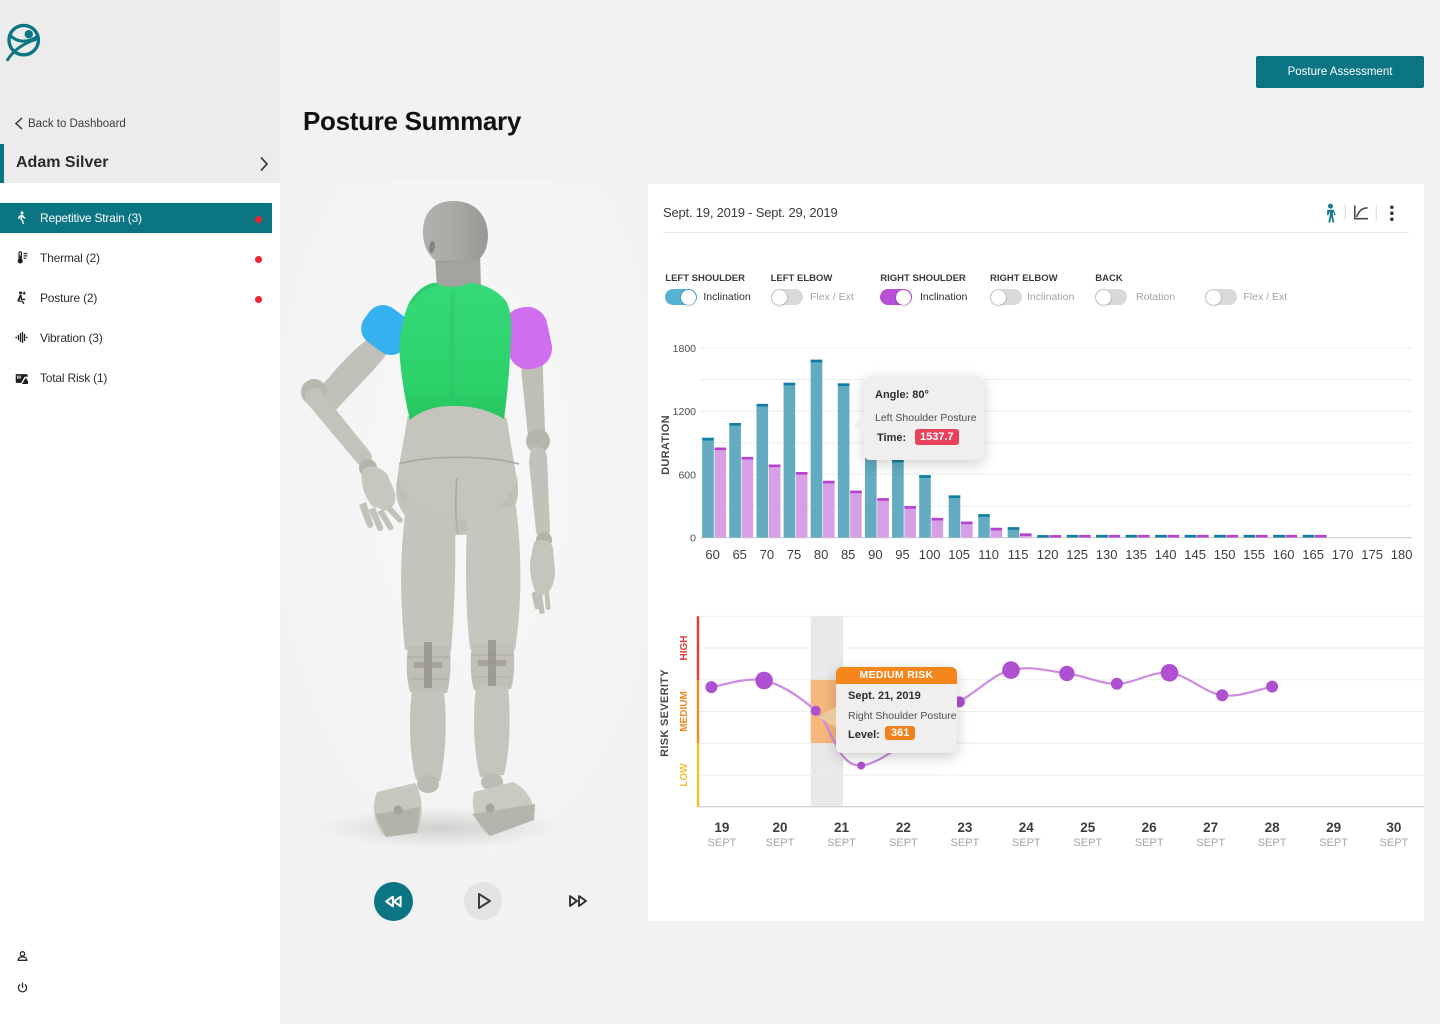  What do you see at coordinates (721, 827) in the screenshot?
I see `svg-text: 19` at bounding box center [721, 827].